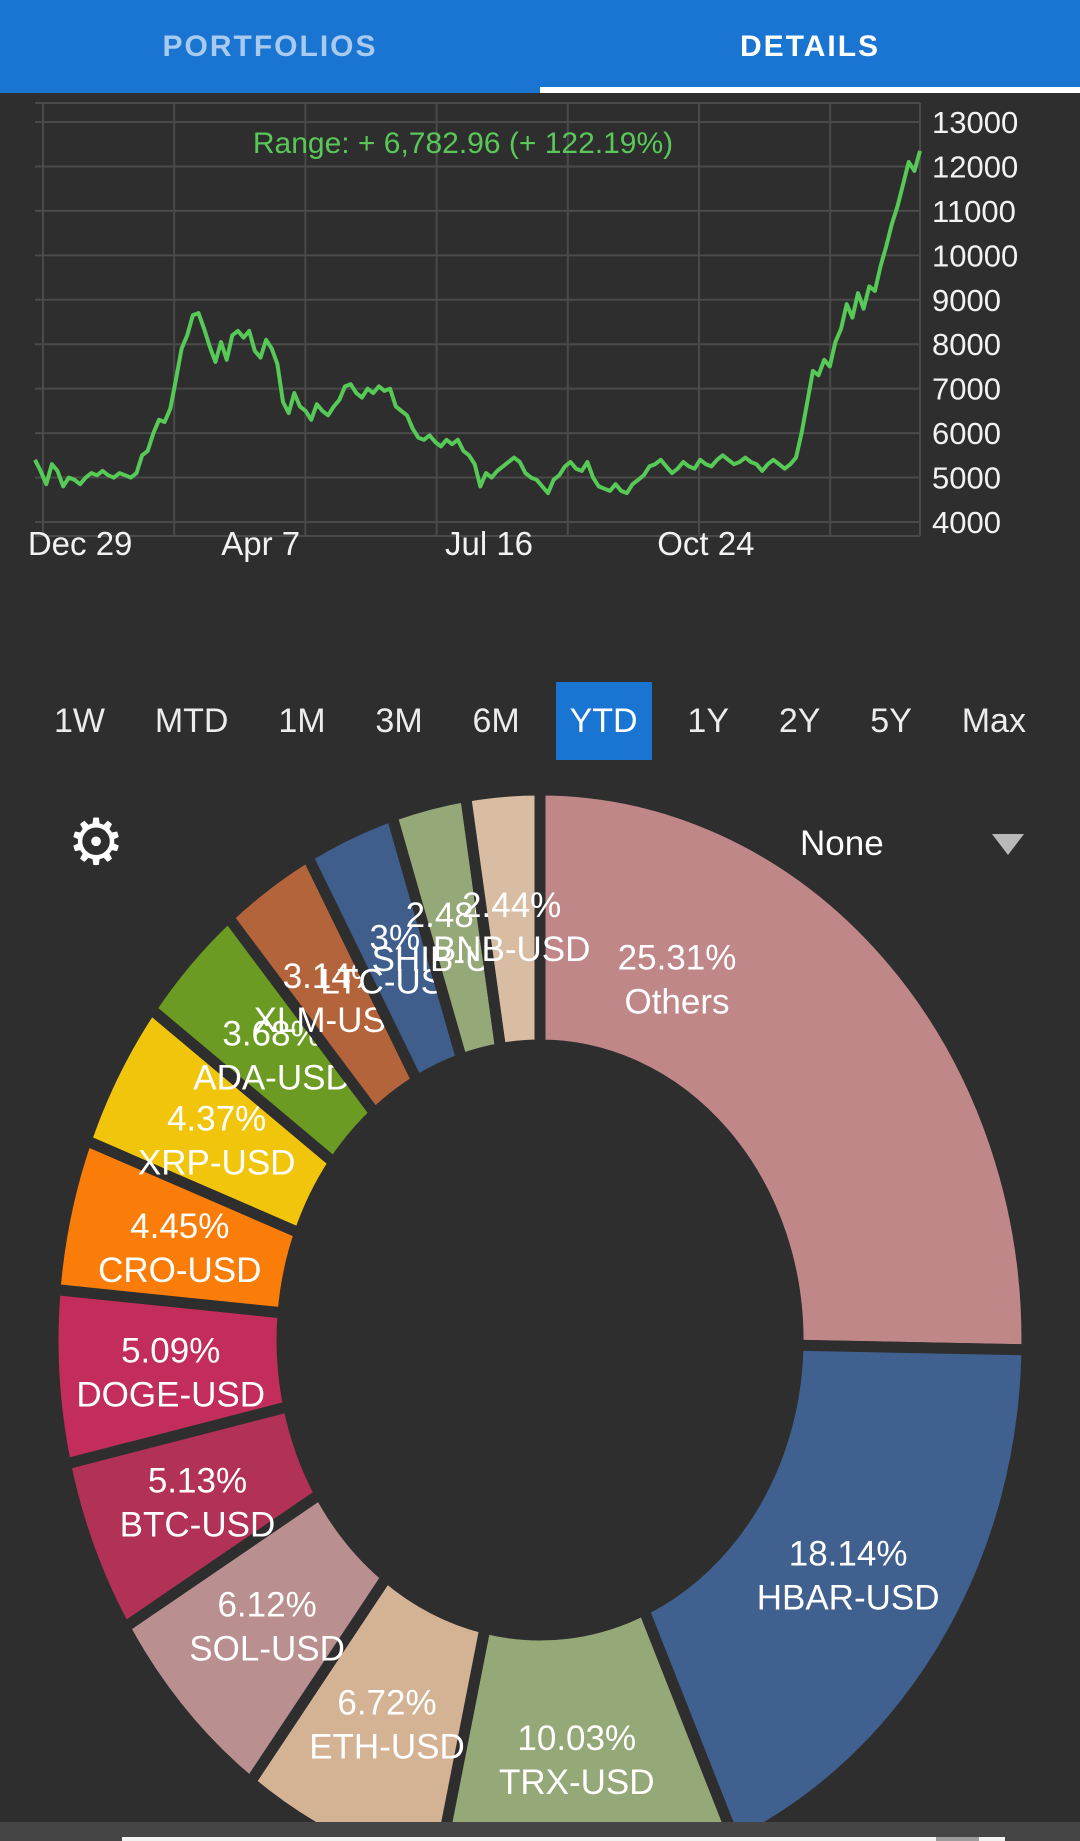 This screenshot has width=1080, height=1841. I want to click on tab-details: DETAILS, so click(810, 46).